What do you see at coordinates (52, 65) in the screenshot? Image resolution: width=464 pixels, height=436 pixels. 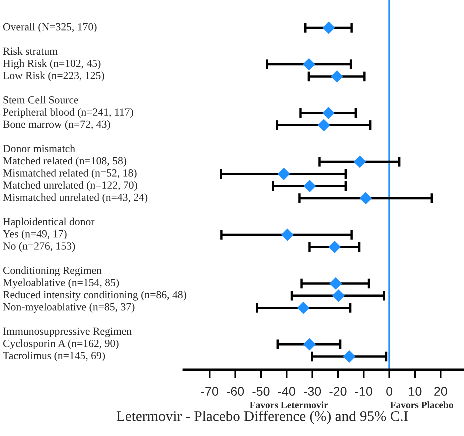 I see `y-tick-label: High Risk (n=102, 45)` at bounding box center [52, 65].